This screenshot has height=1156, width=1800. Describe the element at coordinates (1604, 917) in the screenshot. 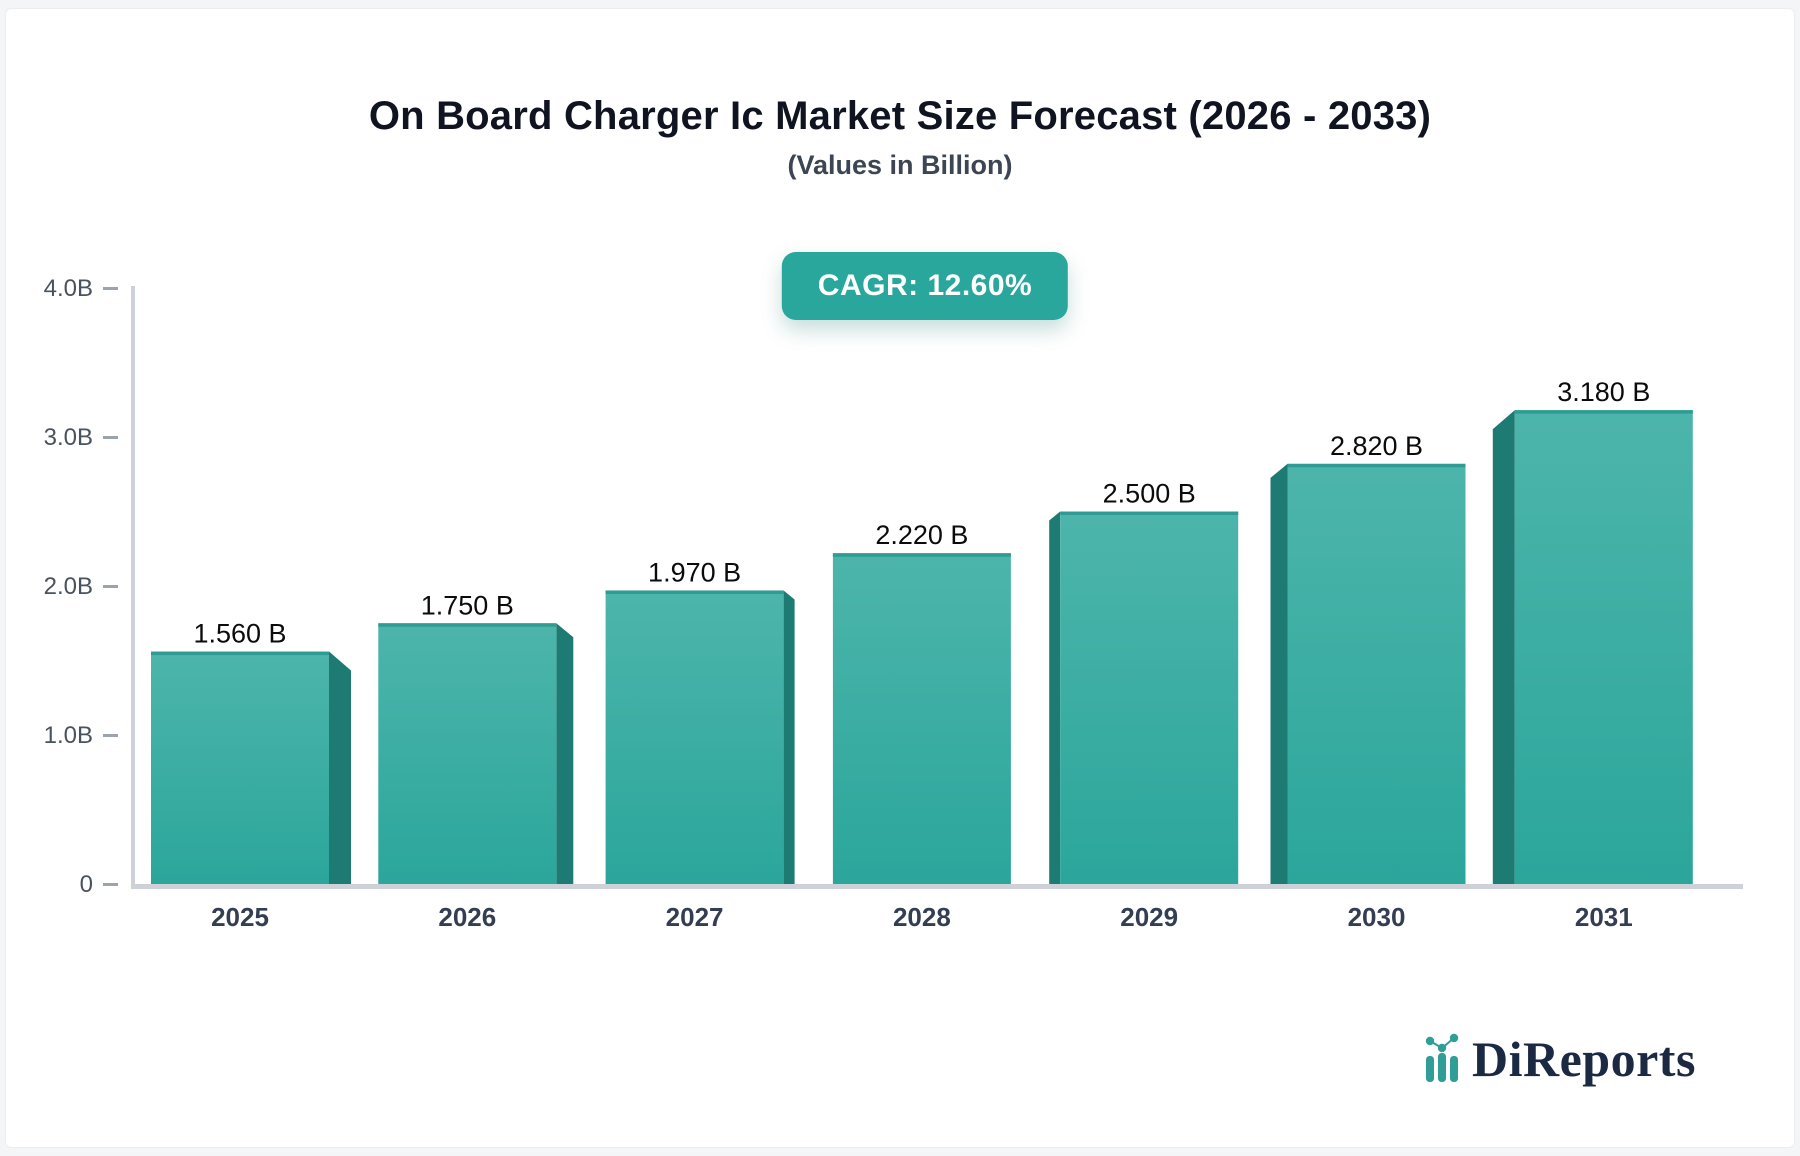

I see `x-tick-label: 2031` at that location.